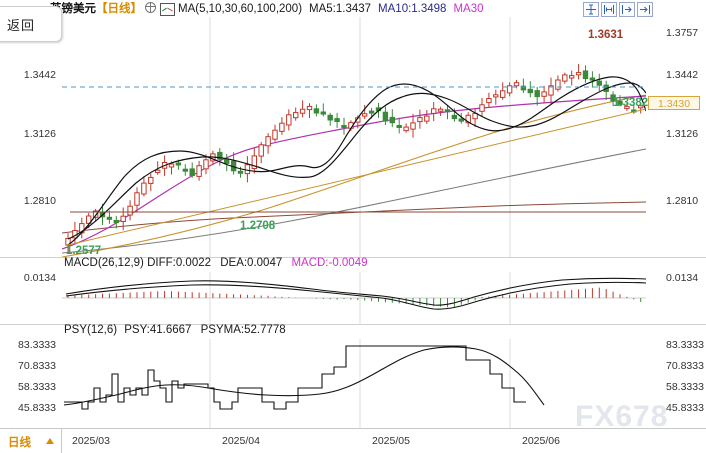  I want to click on annotation-low-2: 1.2708, so click(258, 226).